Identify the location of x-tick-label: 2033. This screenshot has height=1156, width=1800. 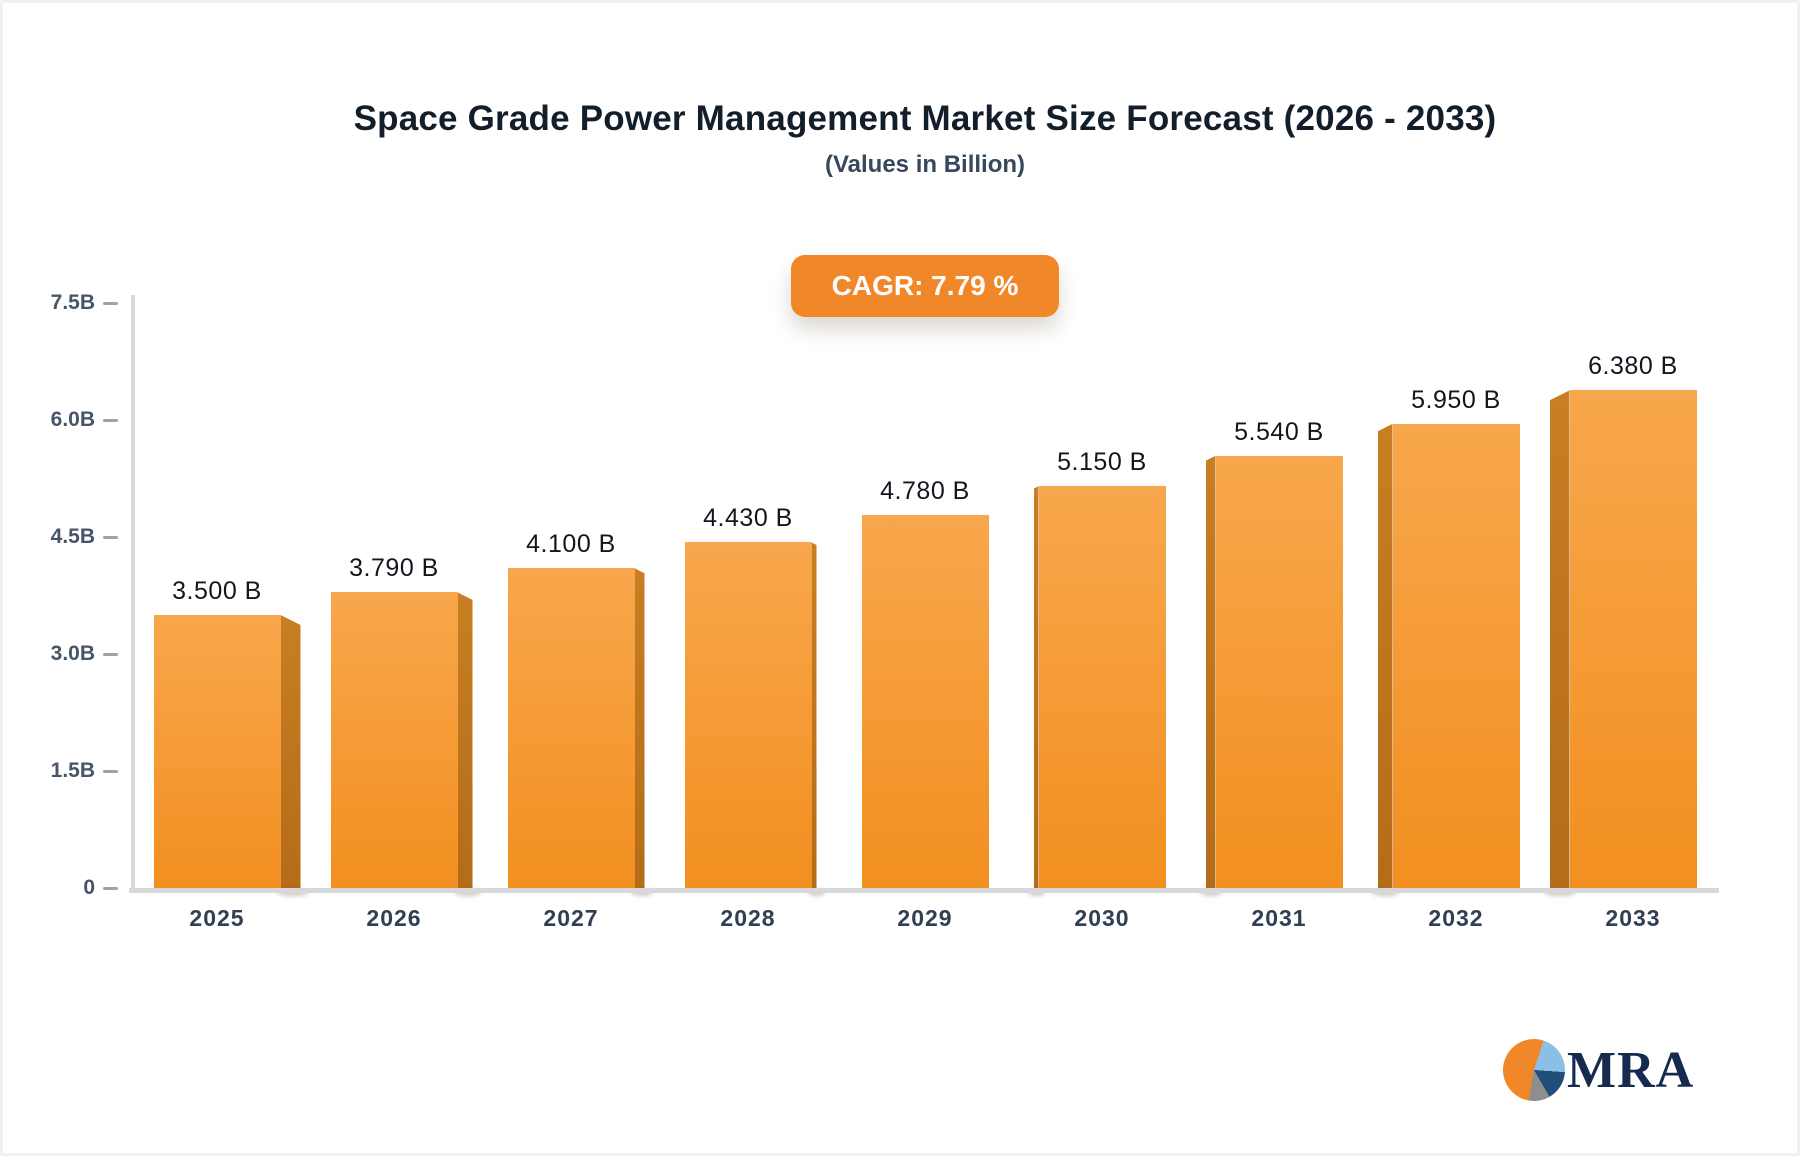
(1633, 918).